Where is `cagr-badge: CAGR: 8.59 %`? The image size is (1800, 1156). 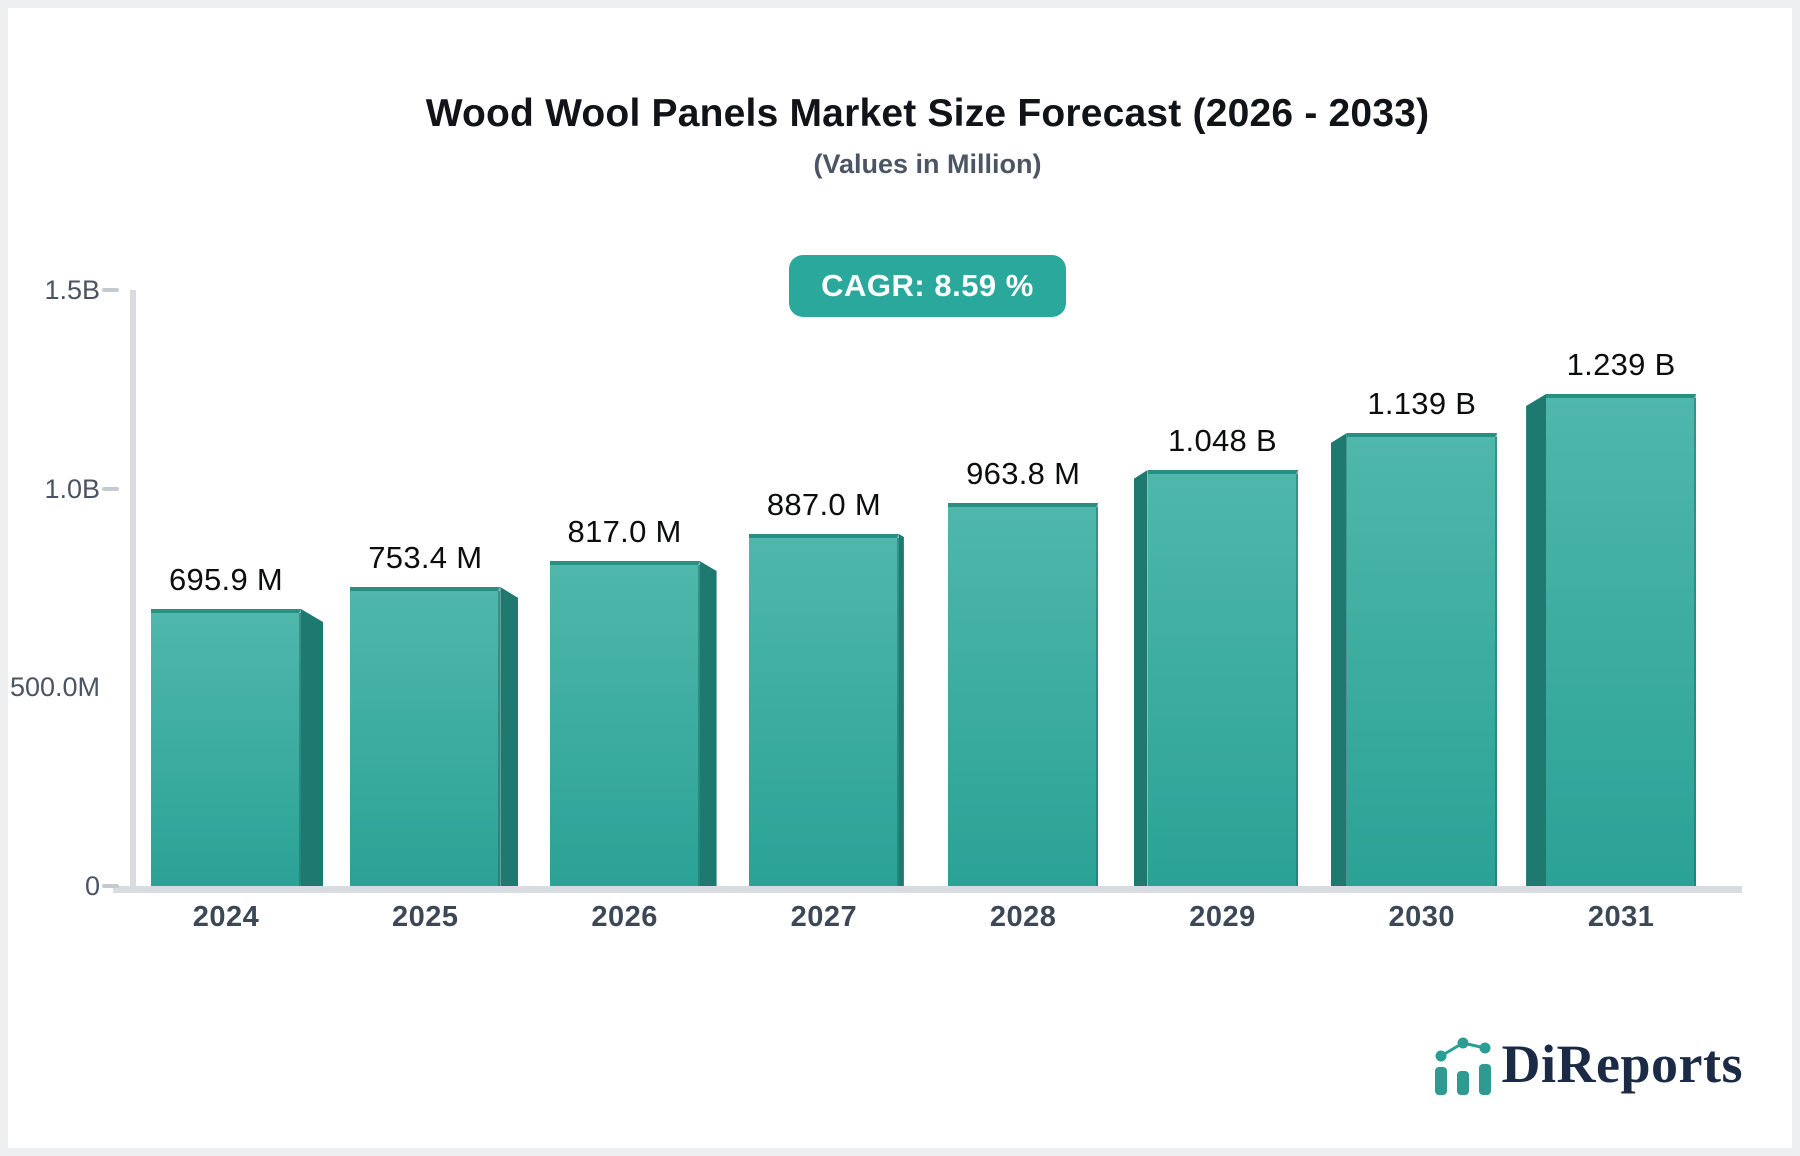
cagr-badge: CAGR: 8.59 % is located at coordinates (927, 286).